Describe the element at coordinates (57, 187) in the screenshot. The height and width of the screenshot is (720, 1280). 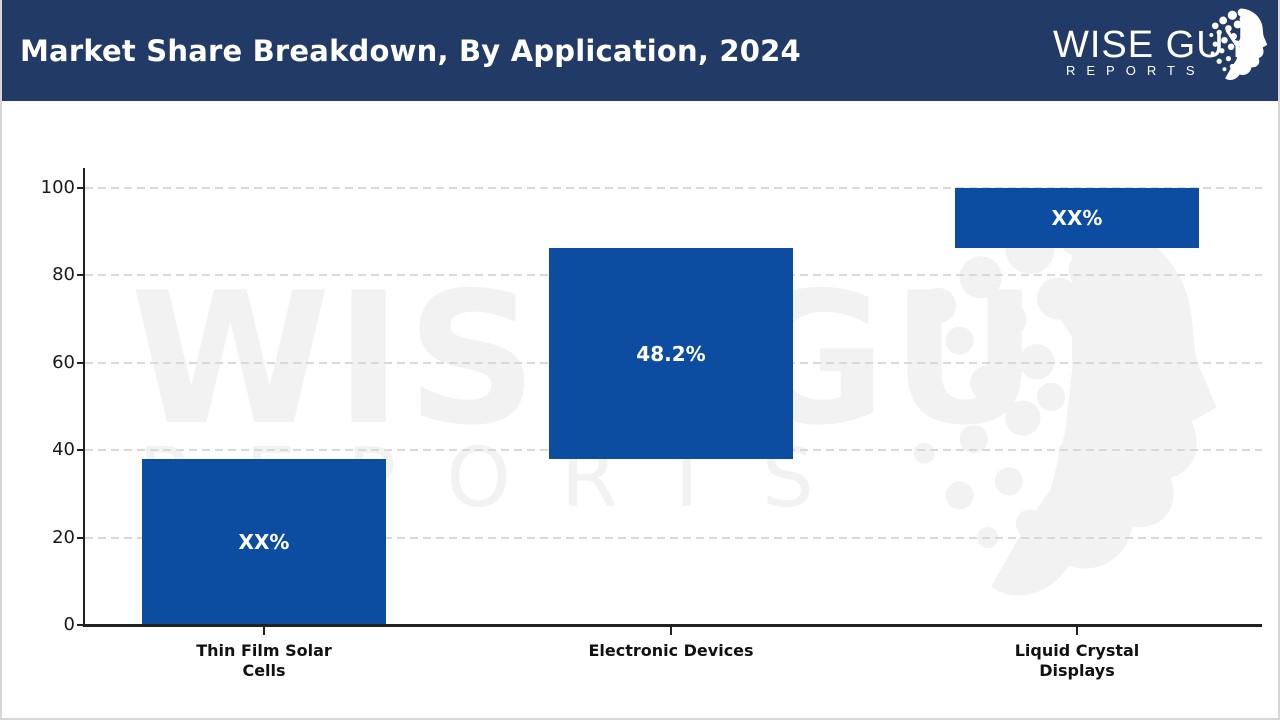
I see `ytick-label: 100` at that location.